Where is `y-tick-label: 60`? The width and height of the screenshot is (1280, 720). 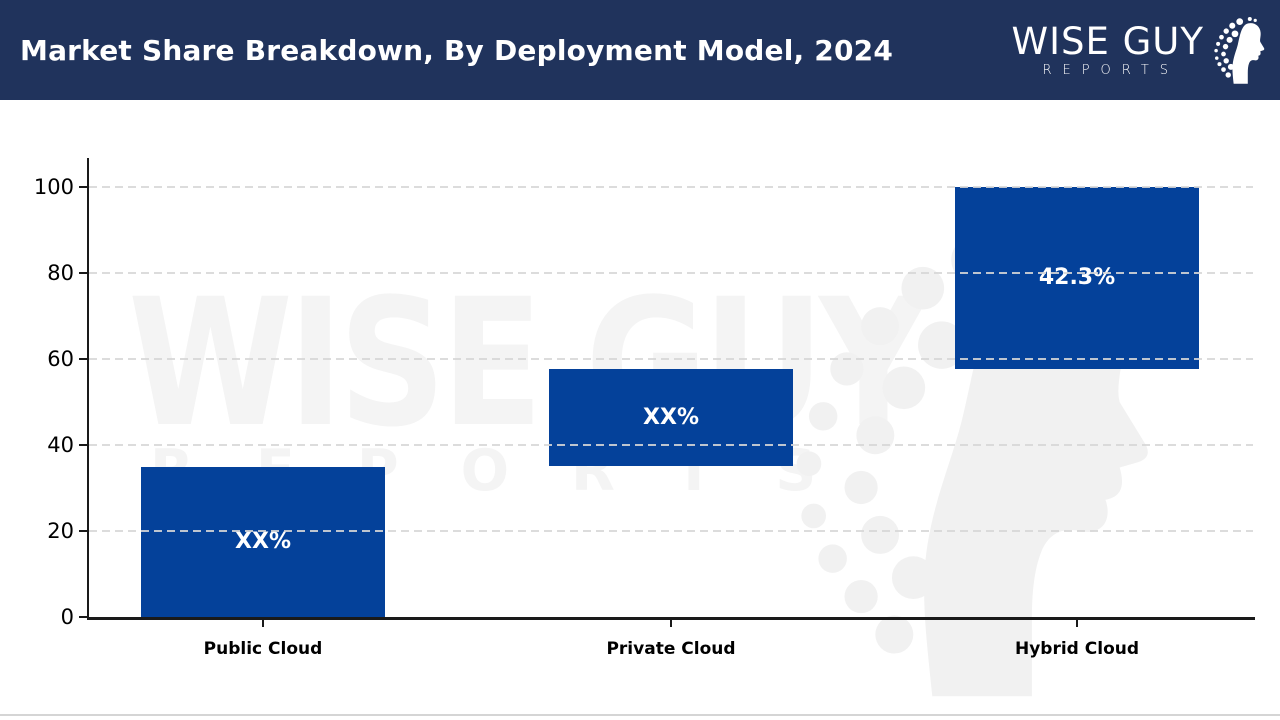
y-tick-label: 60 is located at coordinates (60, 359).